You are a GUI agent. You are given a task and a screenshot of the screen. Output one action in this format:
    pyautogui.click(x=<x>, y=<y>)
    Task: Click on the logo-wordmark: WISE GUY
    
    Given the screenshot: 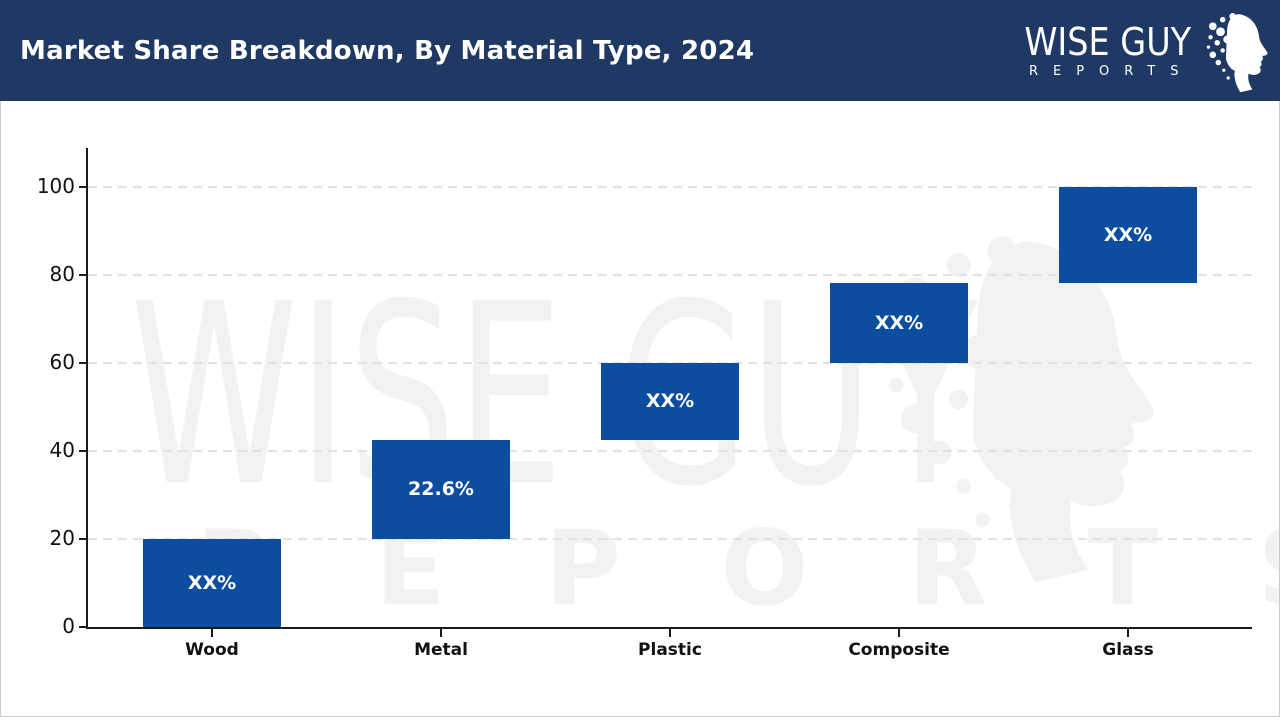 What is the action you would take?
    pyautogui.click(x=1107, y=41)
    